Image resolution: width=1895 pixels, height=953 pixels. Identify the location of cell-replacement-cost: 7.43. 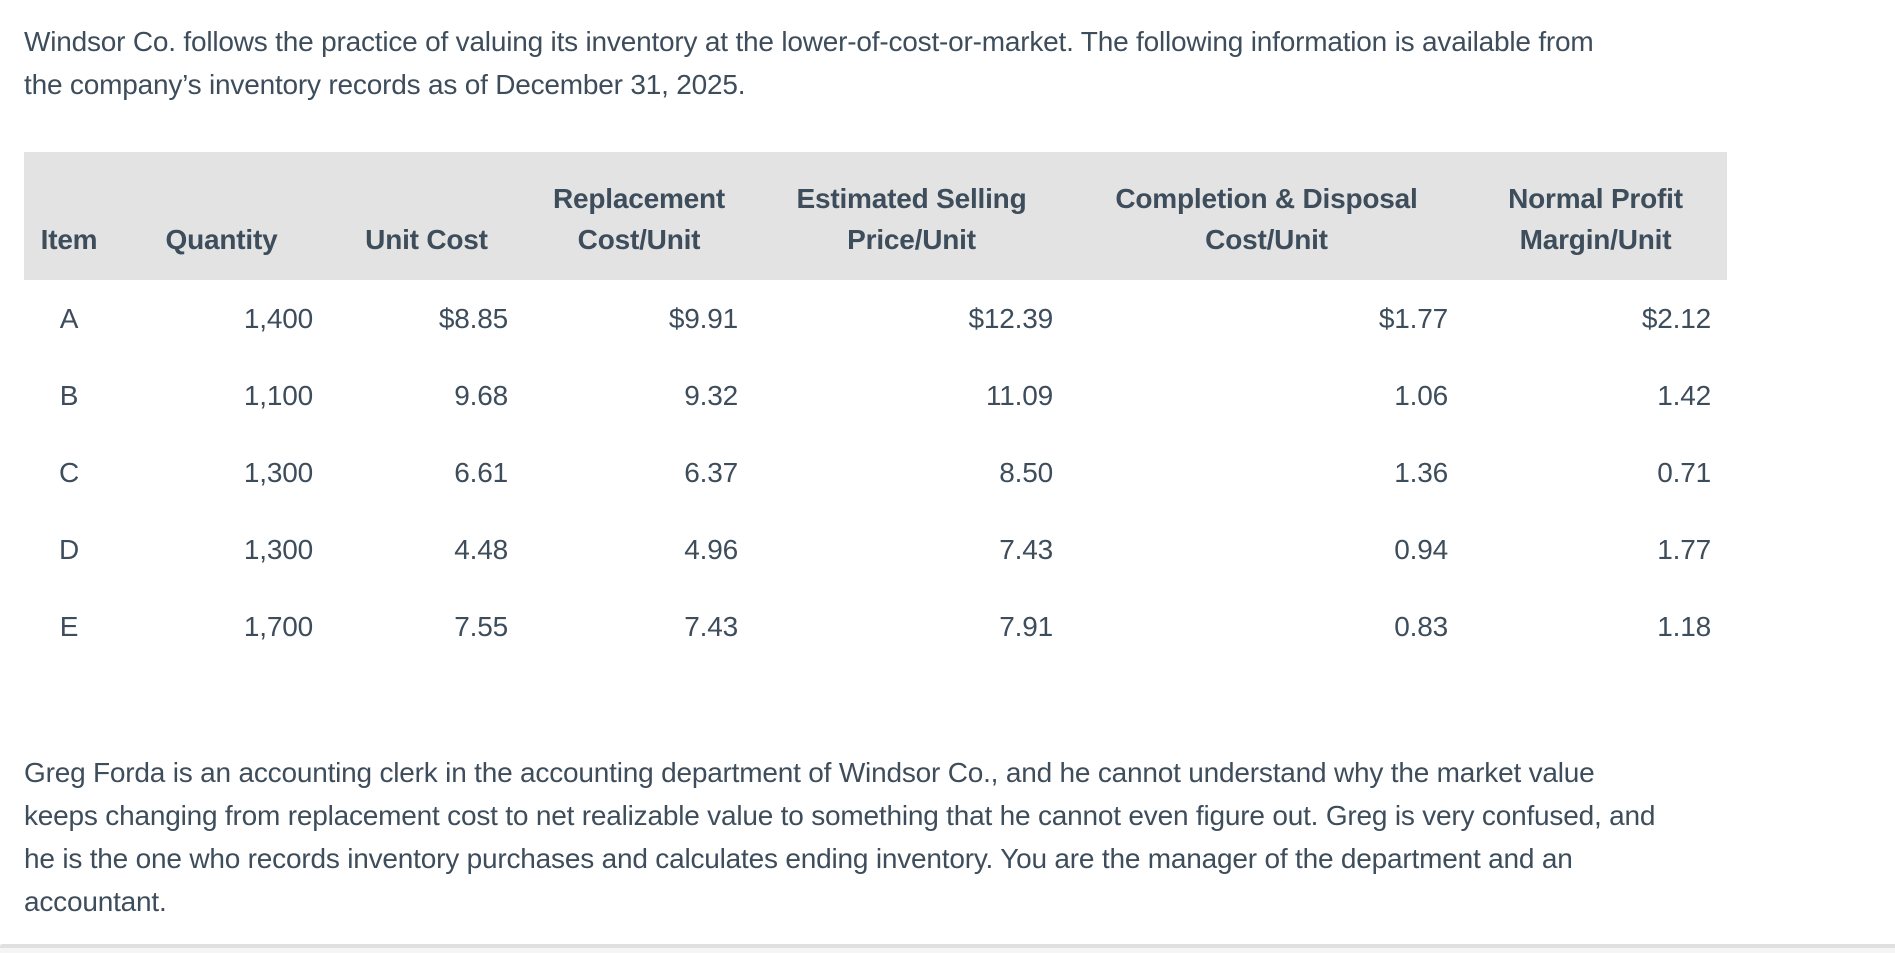
(711, 626).